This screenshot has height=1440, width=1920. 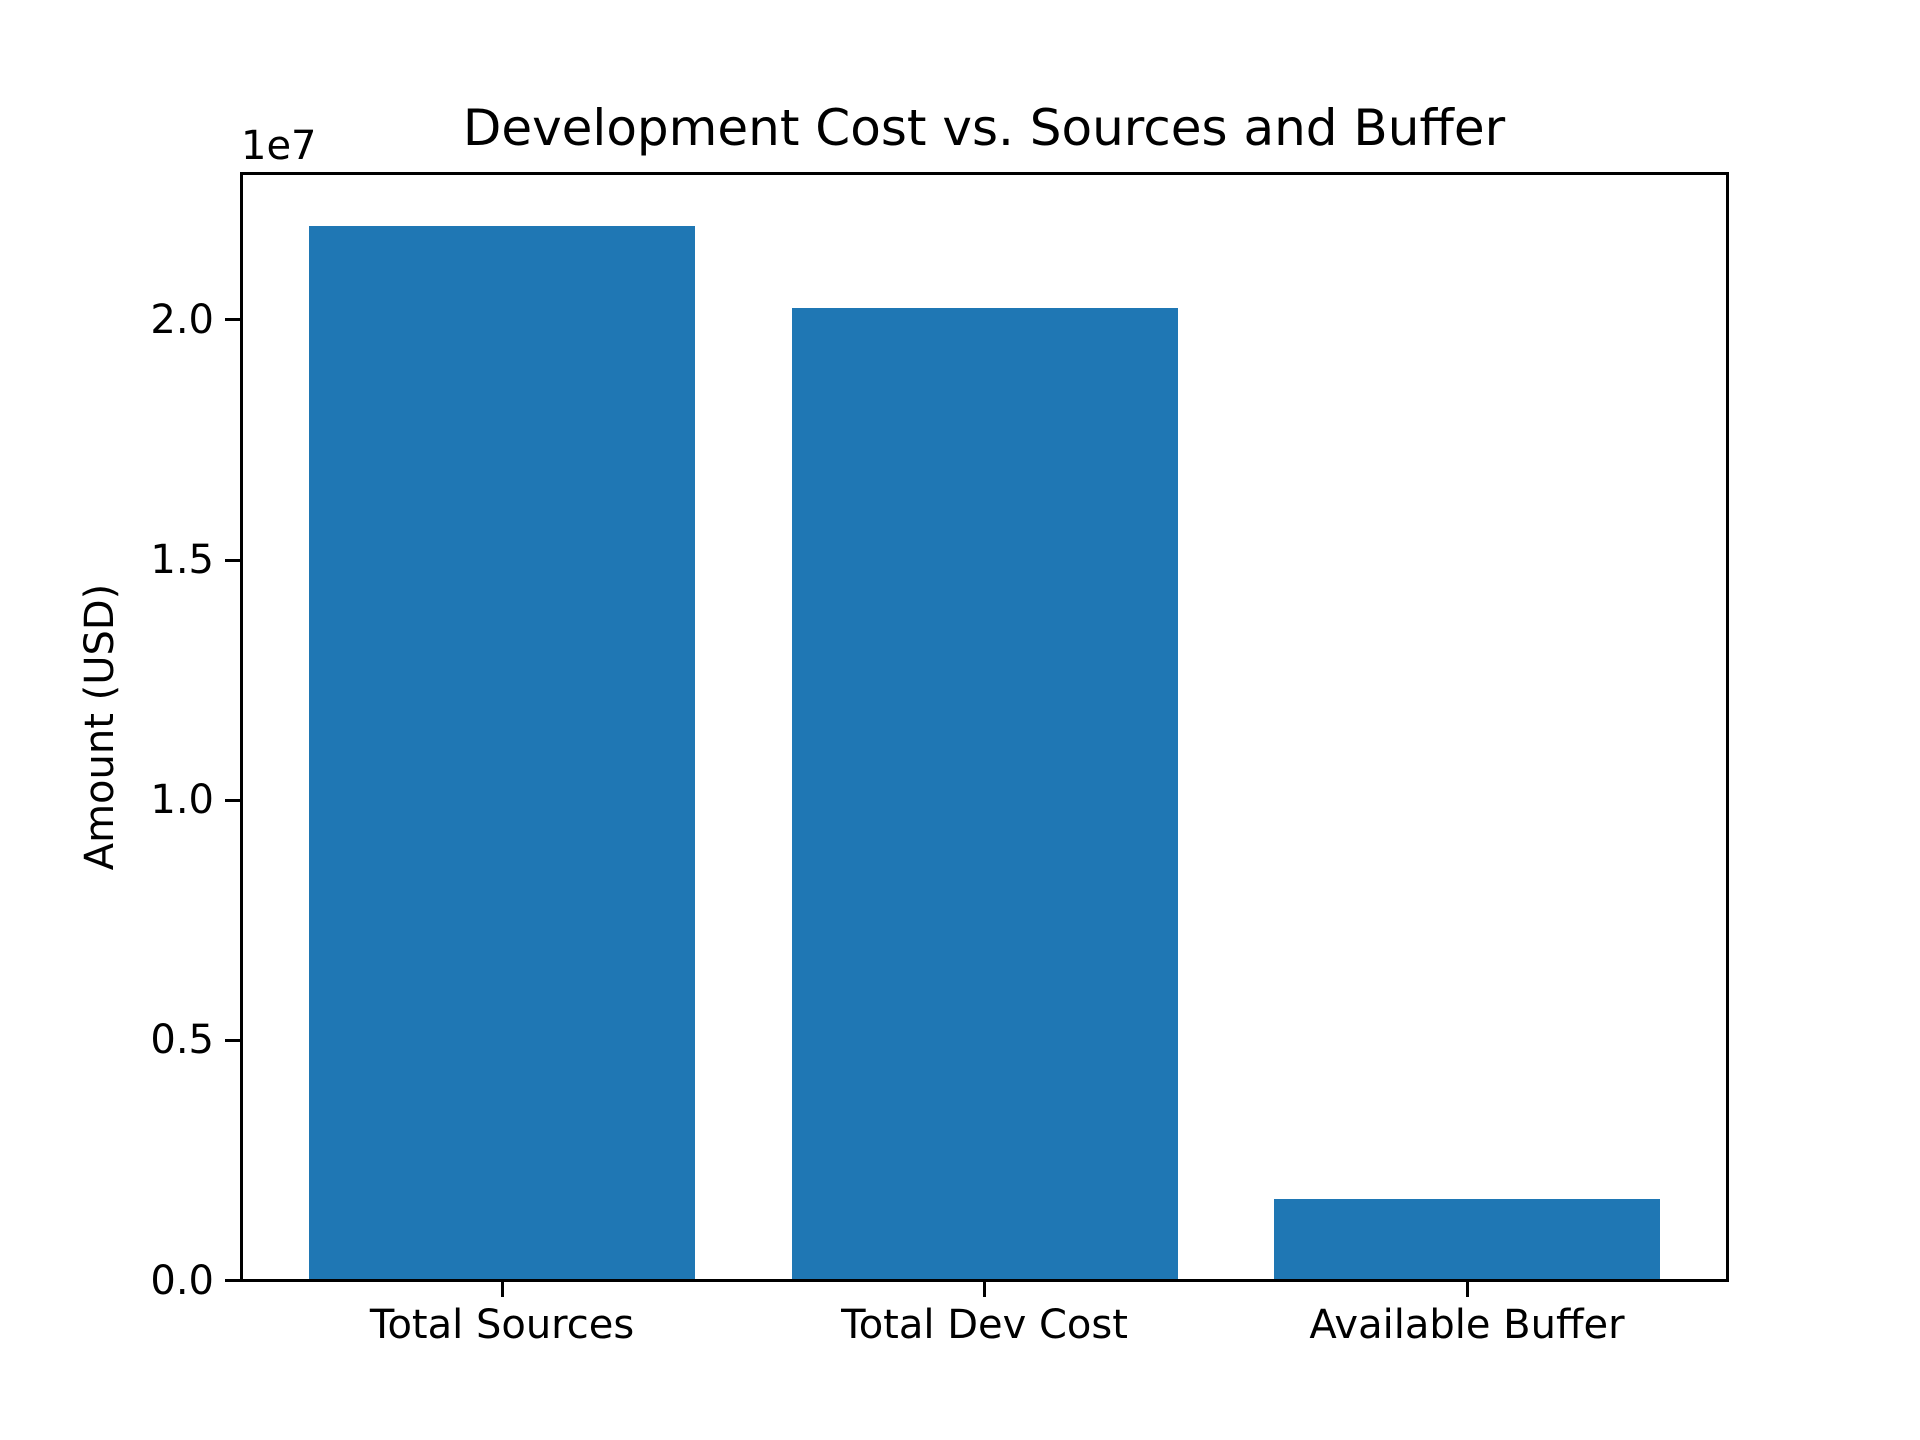 What do you see at coordinates (232, 320) in the screenshot?
I see `y-tick-2.0` at bounding box center [232, 320].